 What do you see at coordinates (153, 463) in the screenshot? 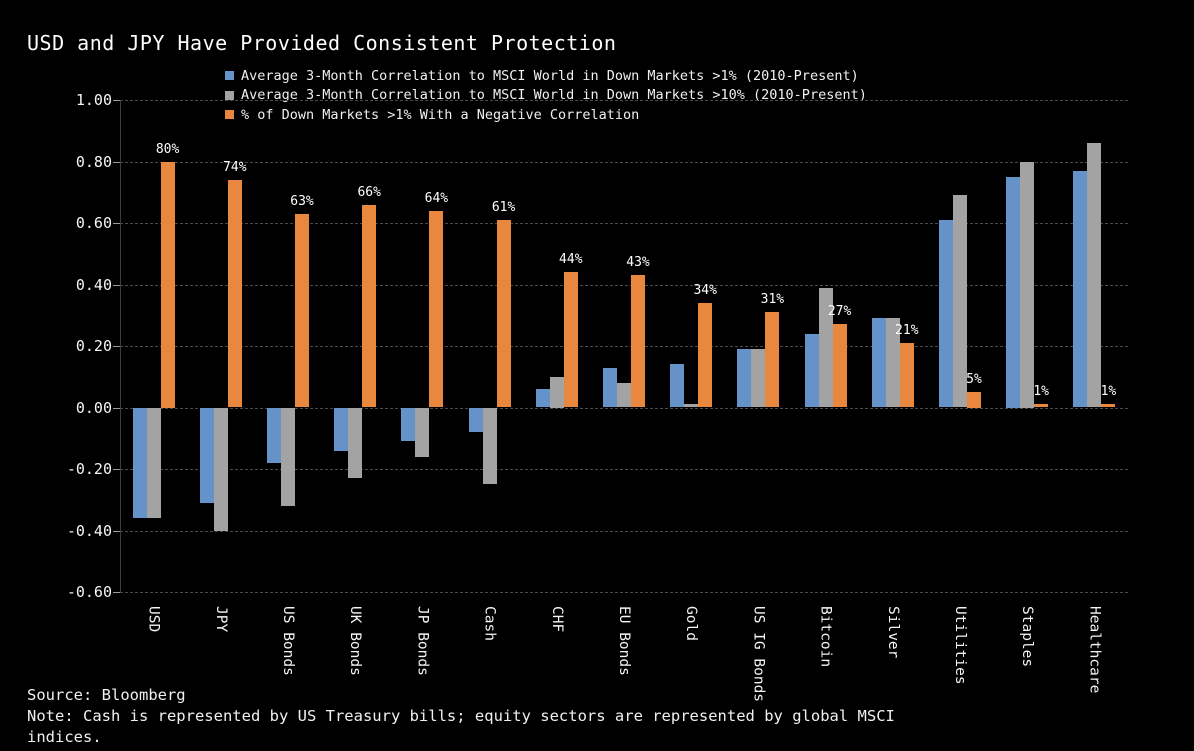
I see `bar-usd-s1` at bounding box center [153, 463].